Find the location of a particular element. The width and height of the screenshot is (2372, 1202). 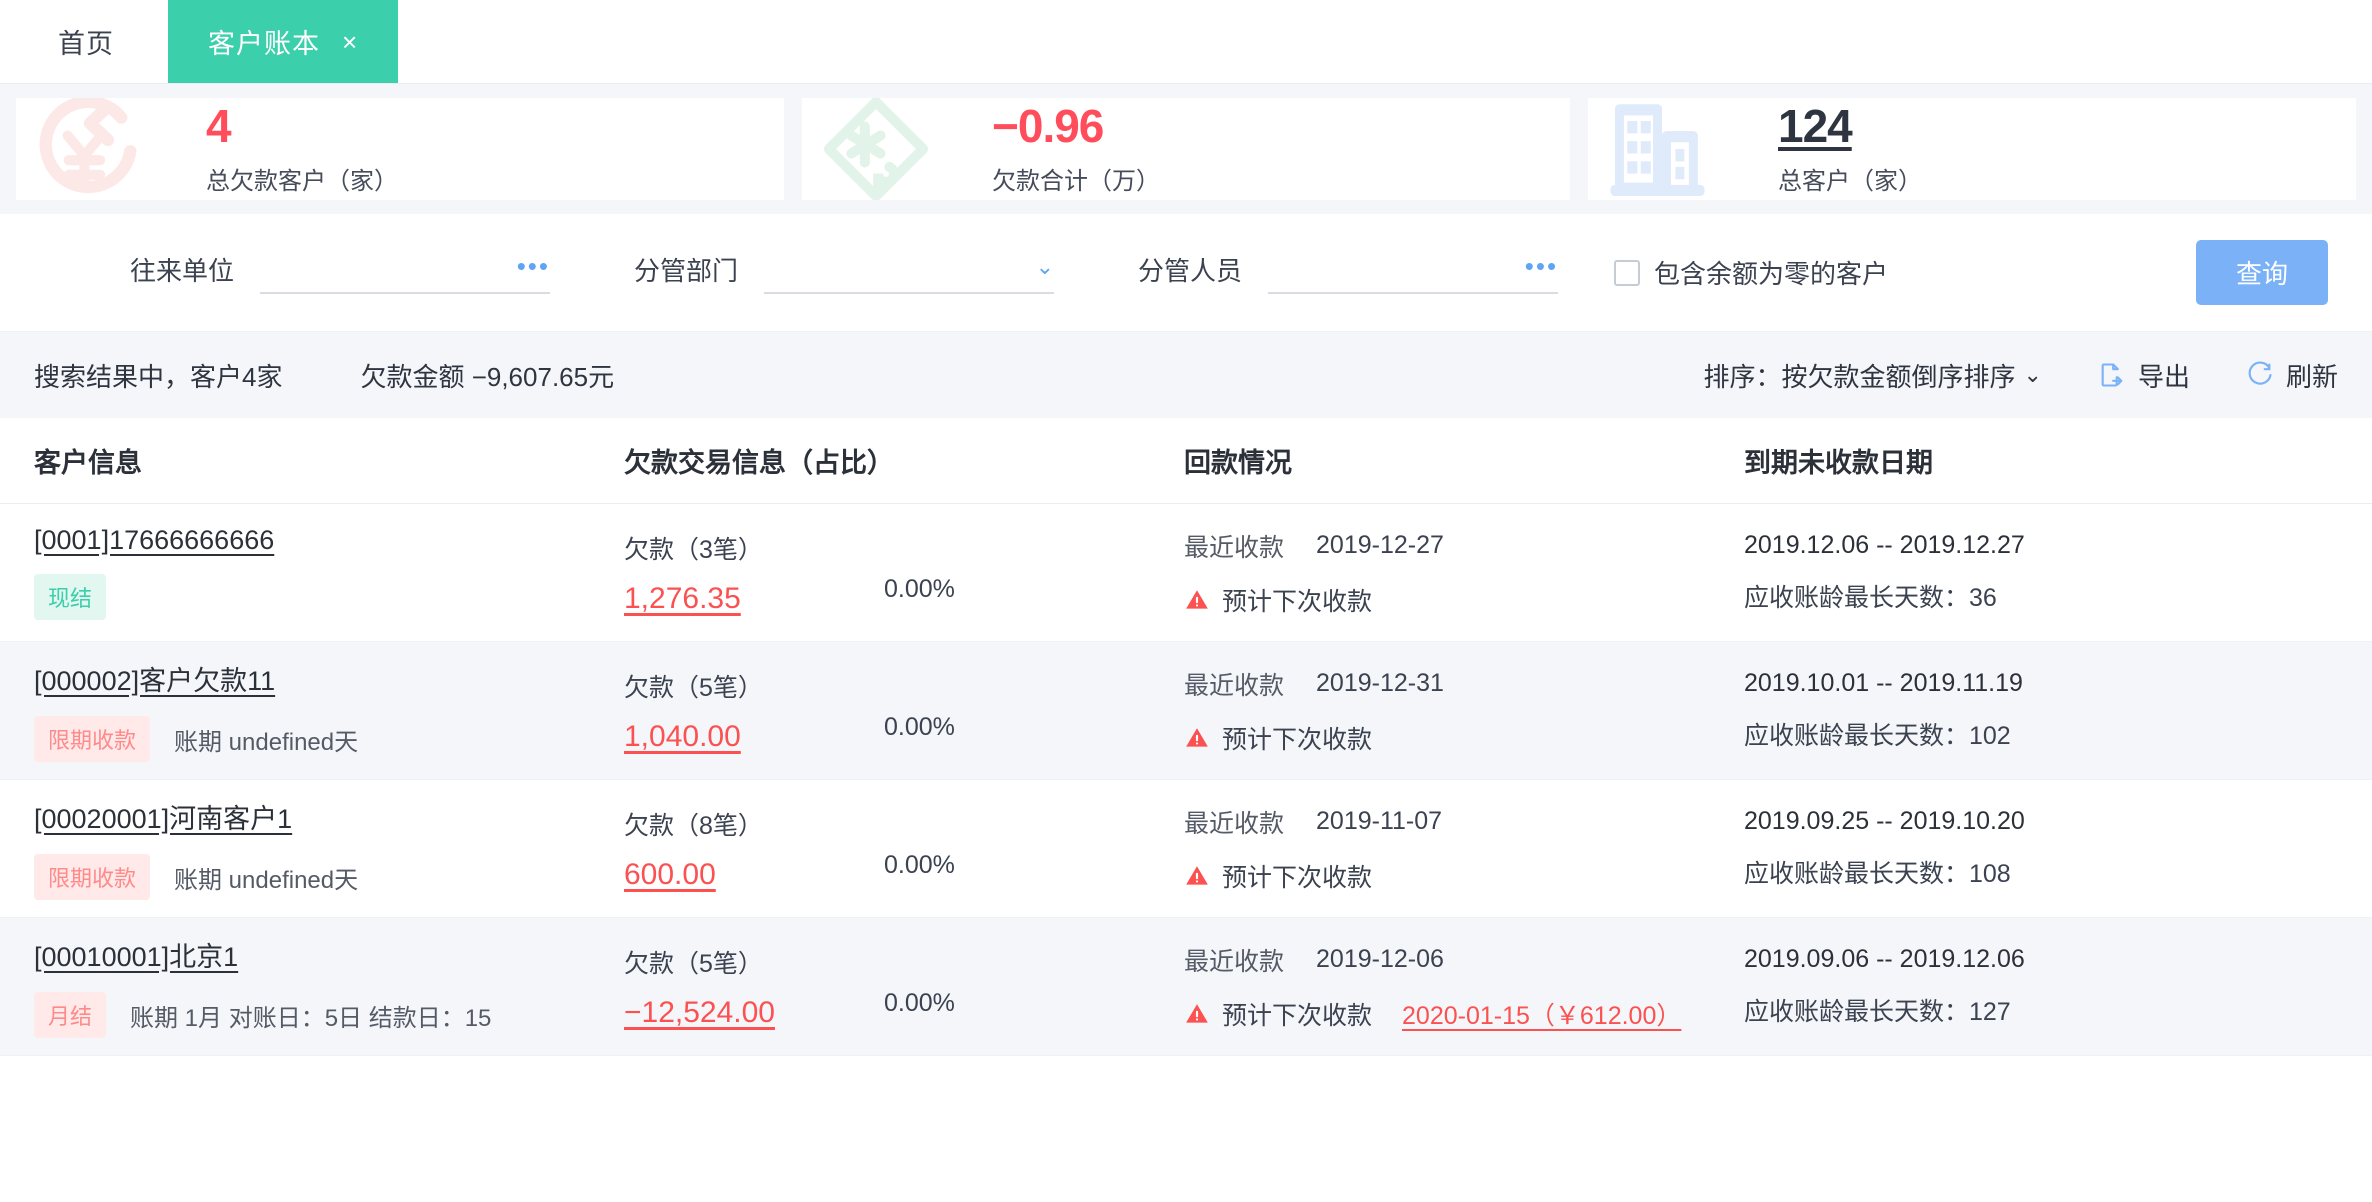

stat-card-total-customers: 124 总客户（家） is located at coordinates (1972, 149).